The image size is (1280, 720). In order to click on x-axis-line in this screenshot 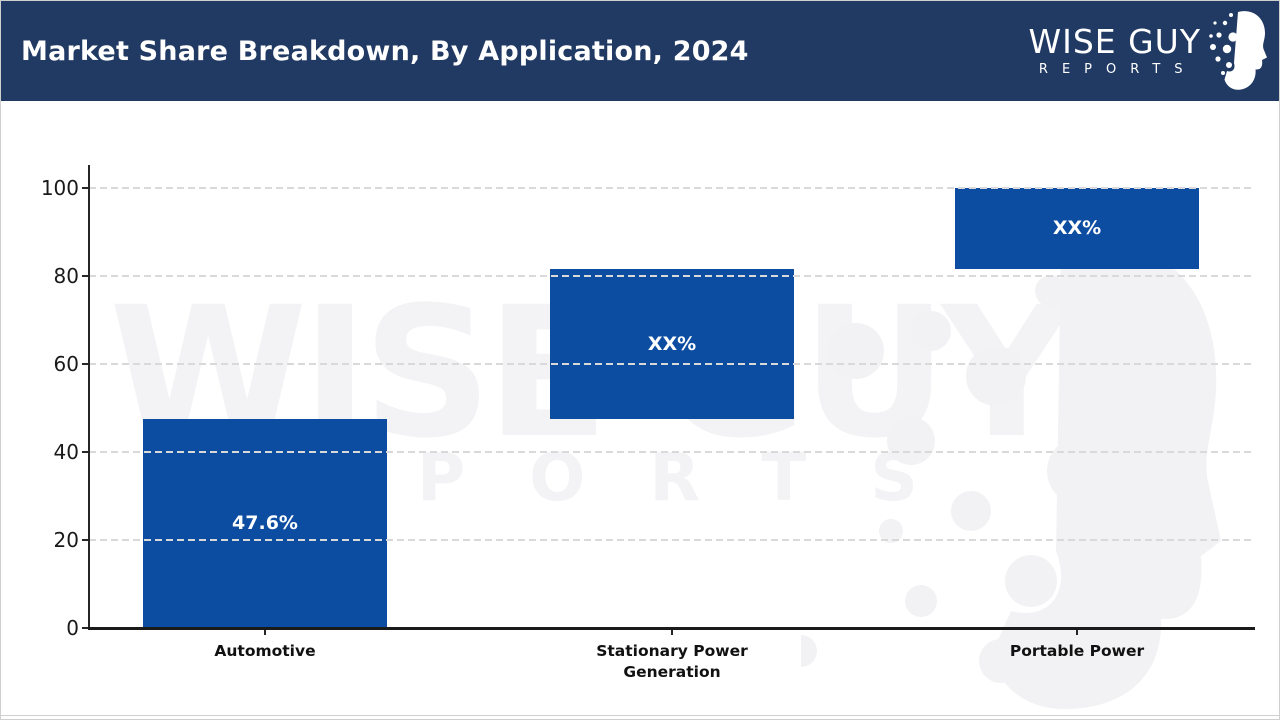, I will do `click(671, 628)`.